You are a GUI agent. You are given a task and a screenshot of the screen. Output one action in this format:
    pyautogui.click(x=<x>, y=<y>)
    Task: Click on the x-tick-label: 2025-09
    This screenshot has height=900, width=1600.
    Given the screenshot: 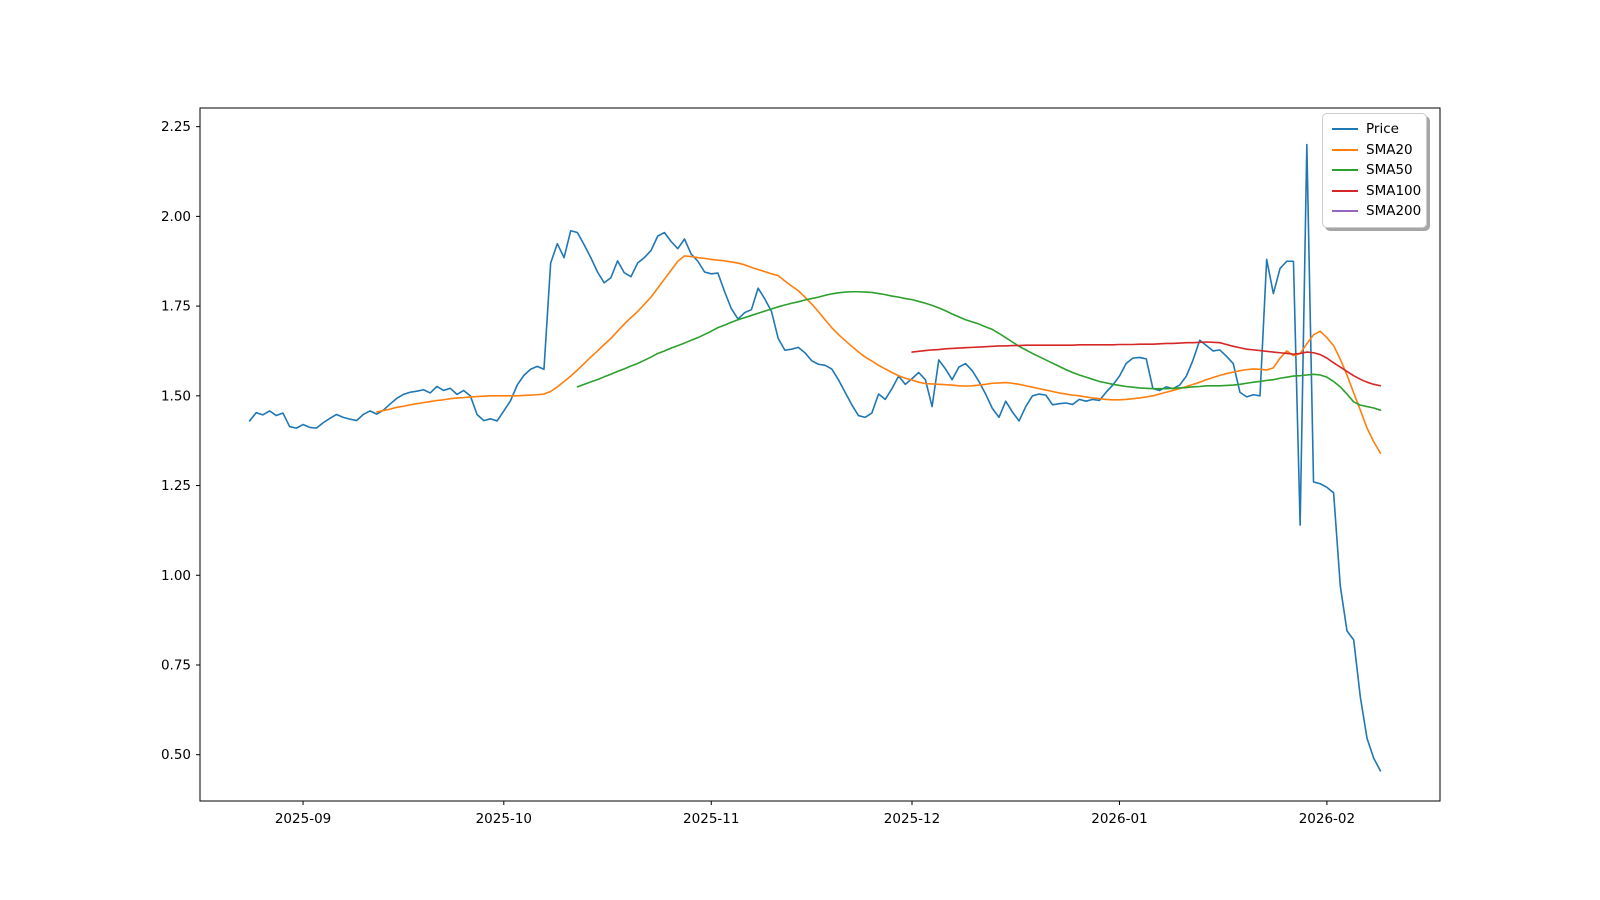 What is the action you would take?
    pyautogui.click(x=303, y=819)
    